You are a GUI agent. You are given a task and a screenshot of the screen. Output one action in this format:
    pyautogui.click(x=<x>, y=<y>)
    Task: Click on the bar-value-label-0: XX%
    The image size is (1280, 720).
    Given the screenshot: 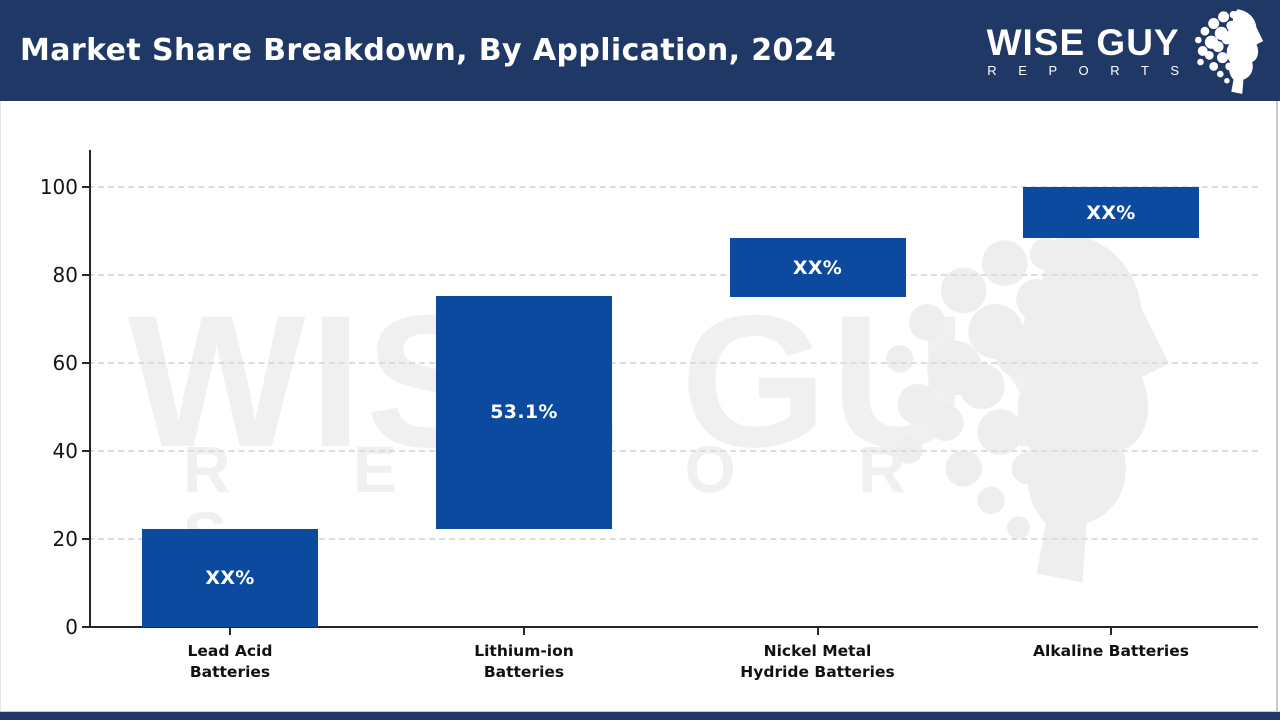 What is the action you would take?
    pyautogui.click(x=230, y=578)
    